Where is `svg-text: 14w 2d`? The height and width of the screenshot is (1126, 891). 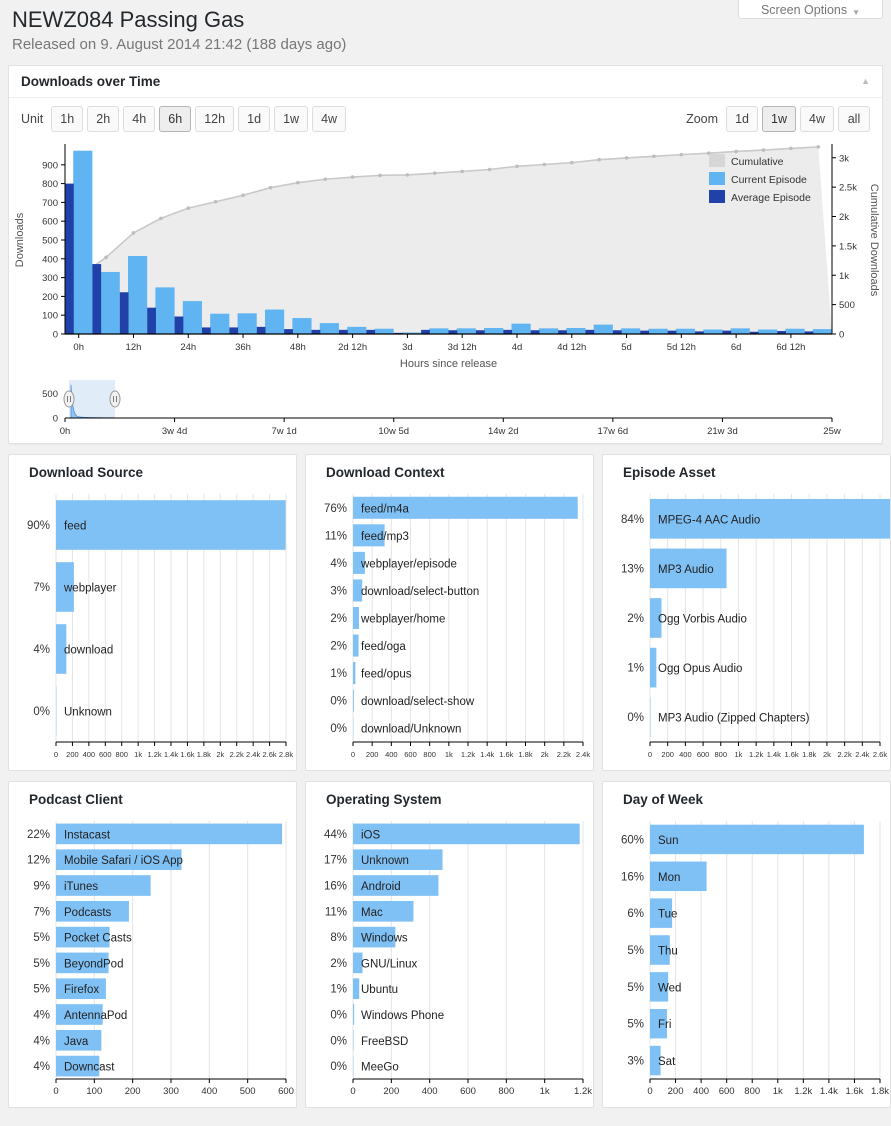
svg-text: 14w 2d is located at coordinates (503, 431).